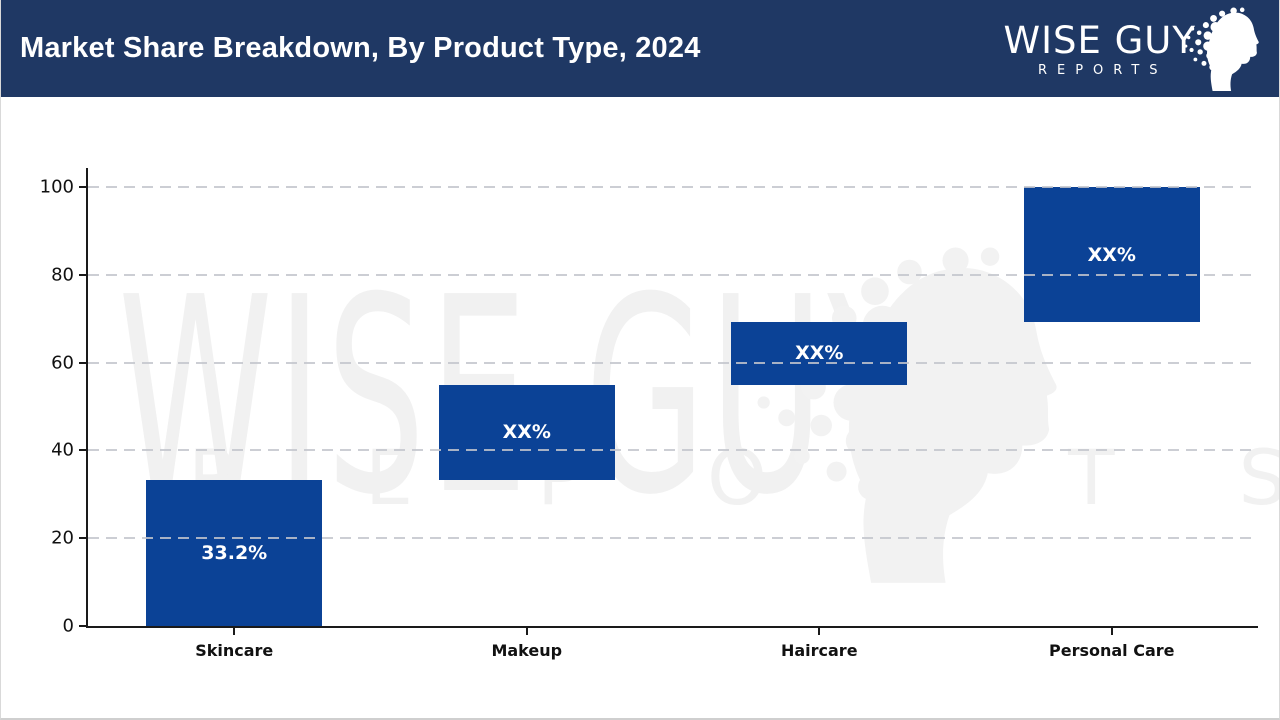 The height and width of the screenshot is (720, 1280). I want to click on y-tick-label-60: 60, so click(62, 363).